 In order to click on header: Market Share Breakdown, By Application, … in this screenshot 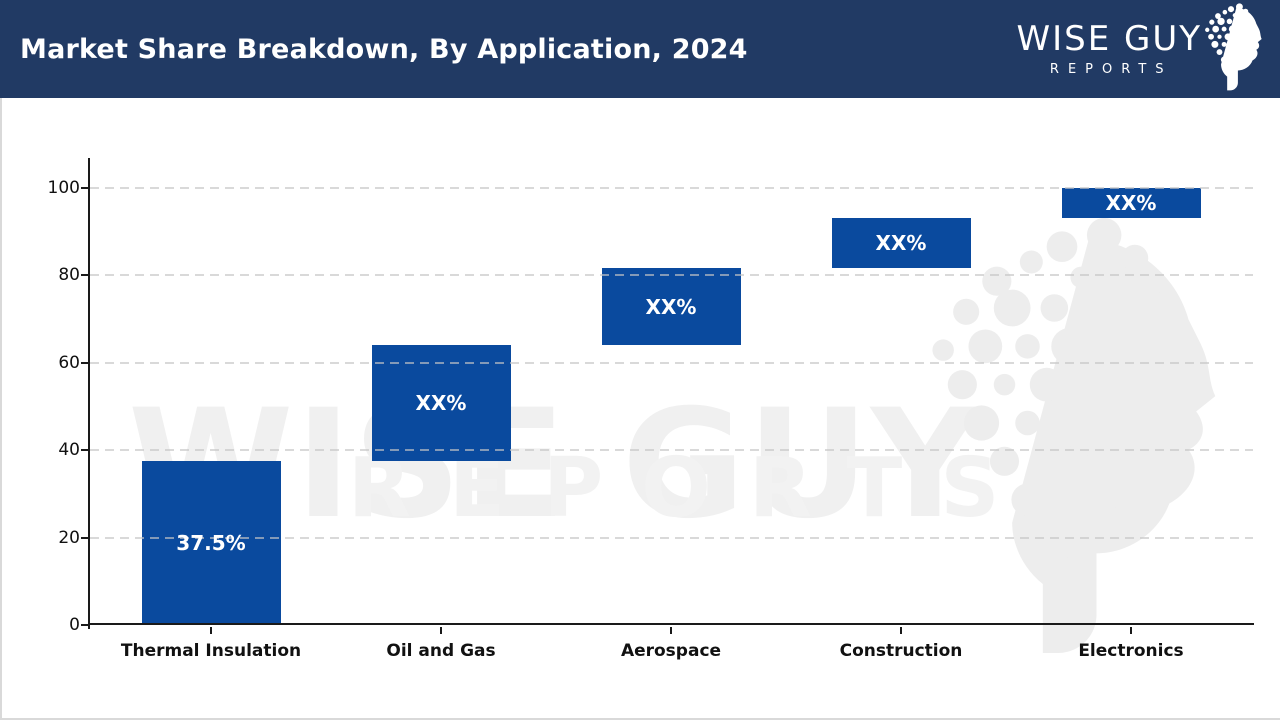, I will do `click(640, 49)`.